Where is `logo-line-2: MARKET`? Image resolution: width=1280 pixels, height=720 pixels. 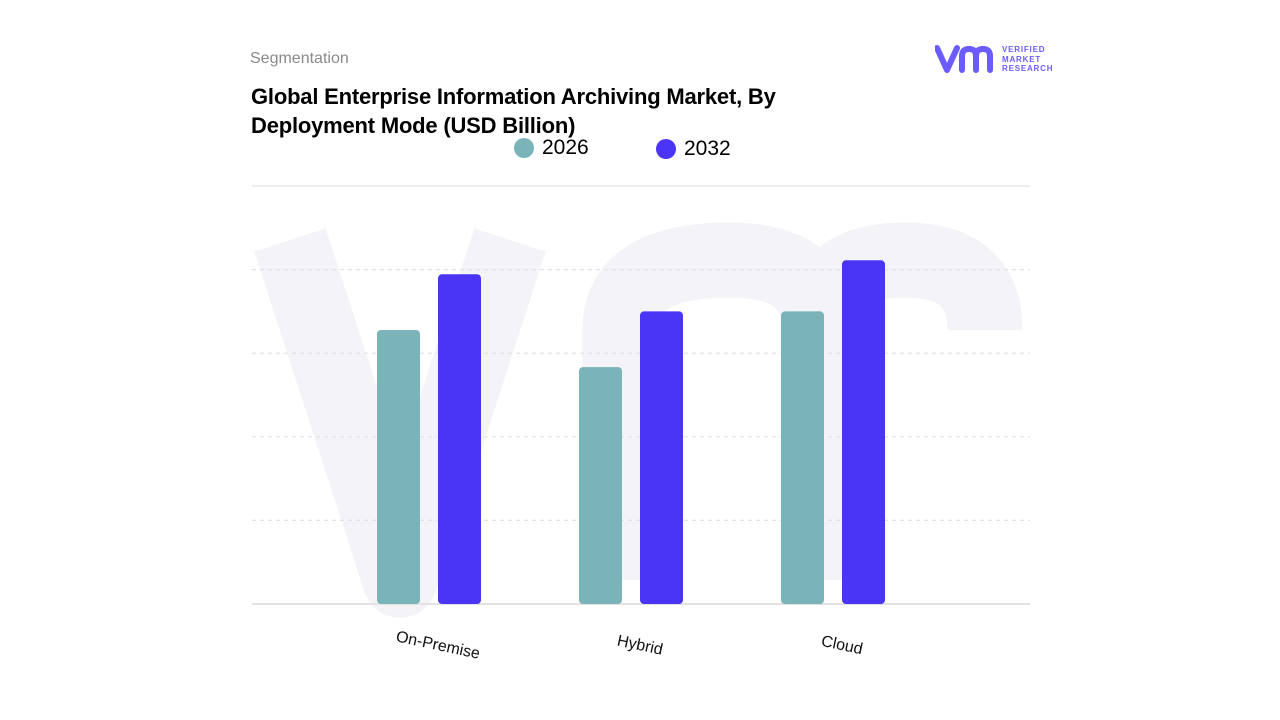 logo-line-2: MARKET is located at coordinates (1022, 59).